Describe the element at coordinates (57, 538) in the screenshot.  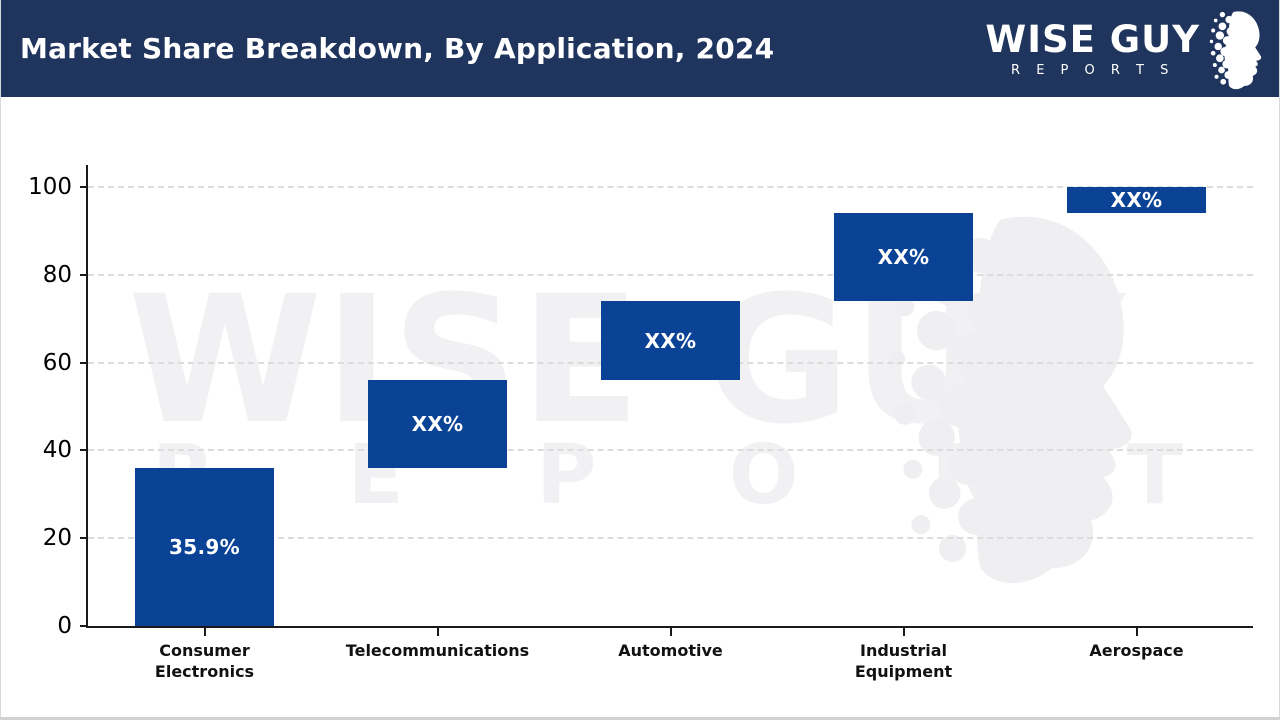
I see `y-tick-label-20: 20` at that location.